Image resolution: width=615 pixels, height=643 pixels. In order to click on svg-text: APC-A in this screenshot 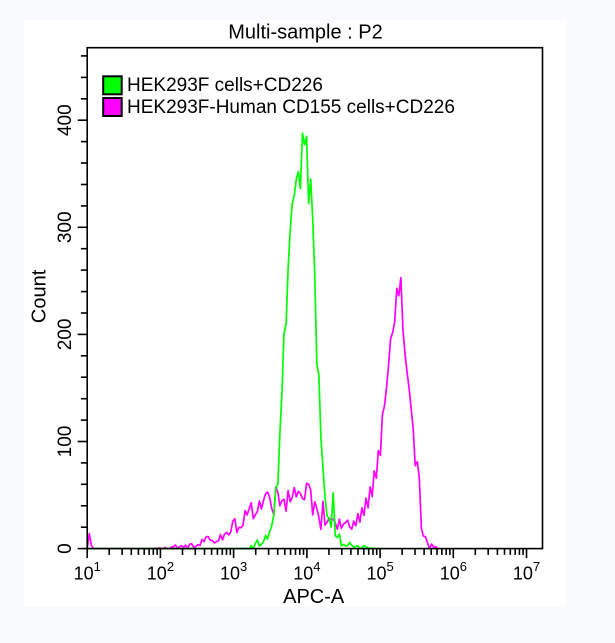, I will do `click(314, 597)`.